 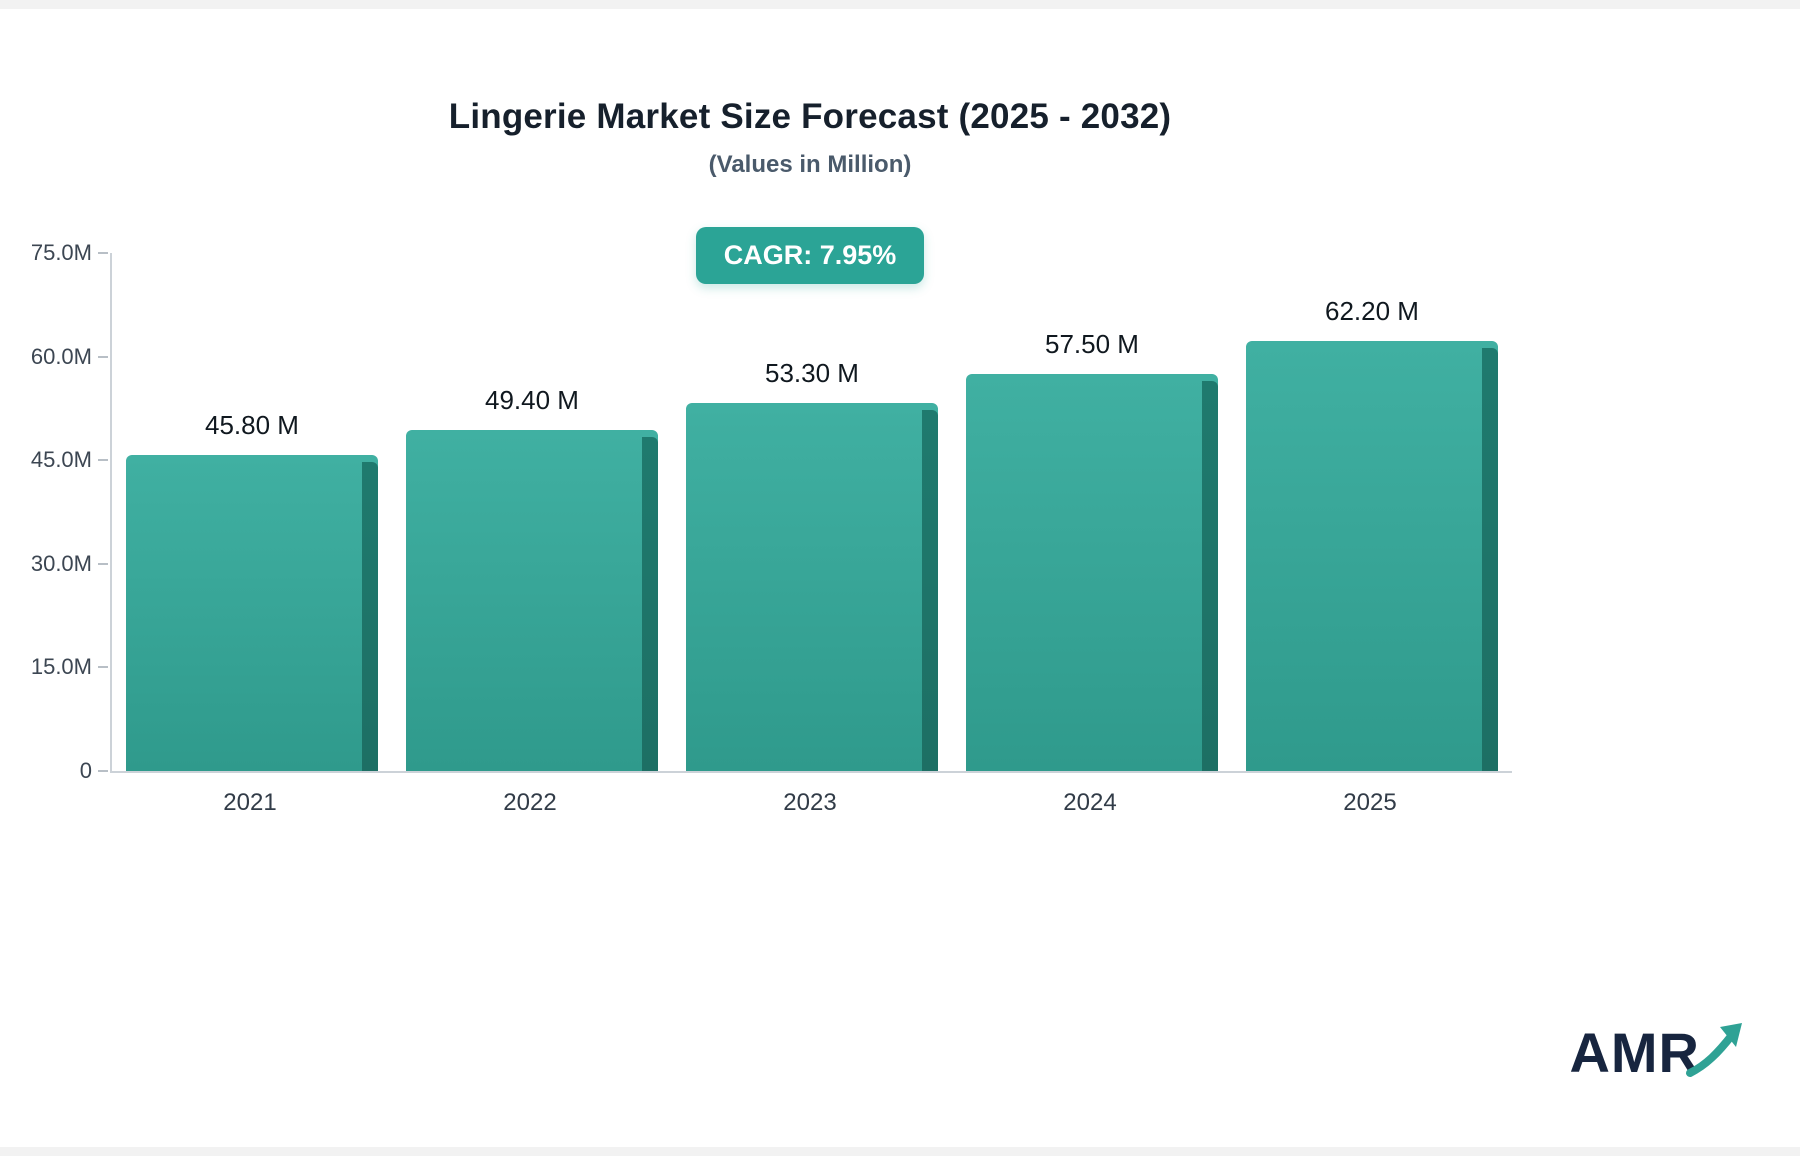 What do you see at coordinates (1634, 1052) in the screenshot?
I see `amr-logo-text: AMR` at bounding box center [1634, 1052].